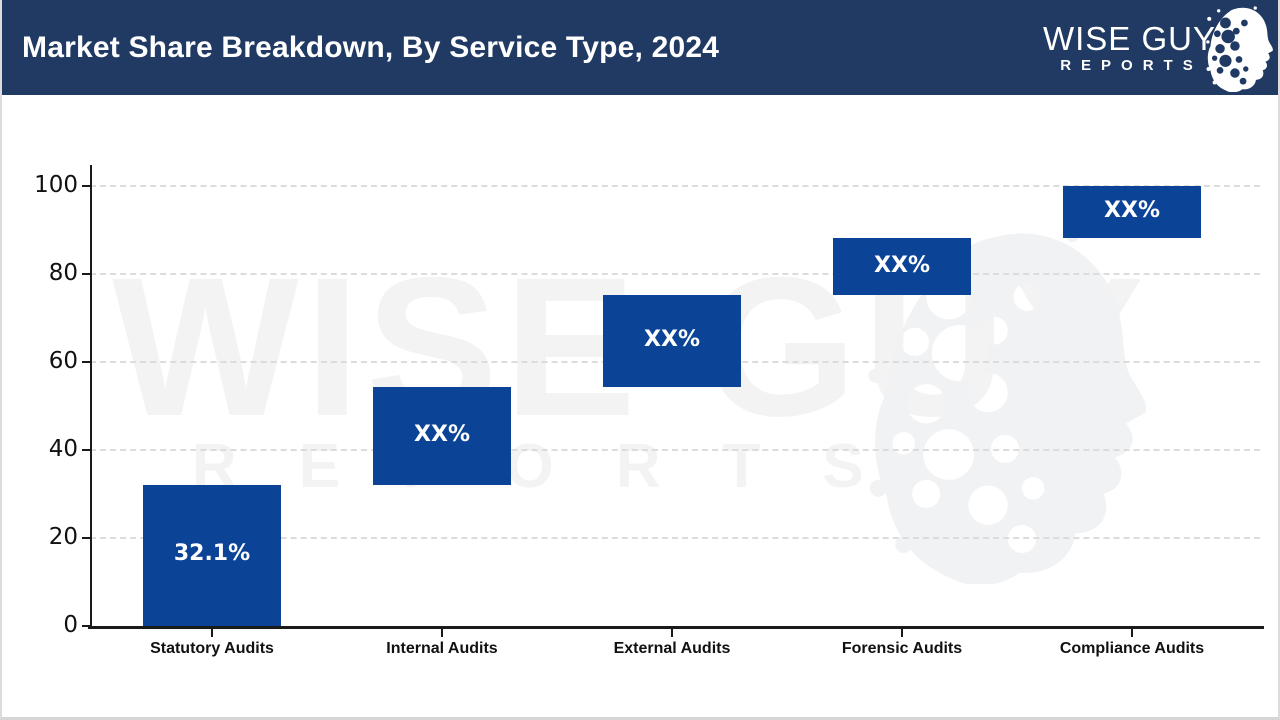  What do you see at coordinates (91, 396) in the screenshot?
I see `y-axis-line` at bounding box center [91, 396].